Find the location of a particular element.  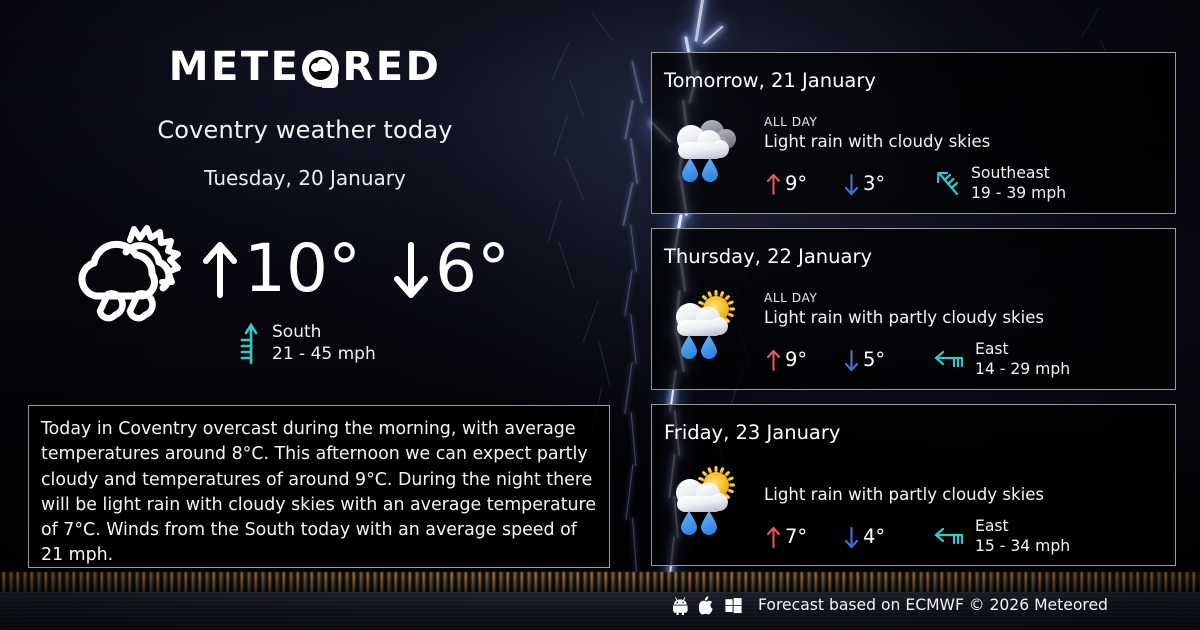

logo-text-left: METE is located at coordinates (234, 67).